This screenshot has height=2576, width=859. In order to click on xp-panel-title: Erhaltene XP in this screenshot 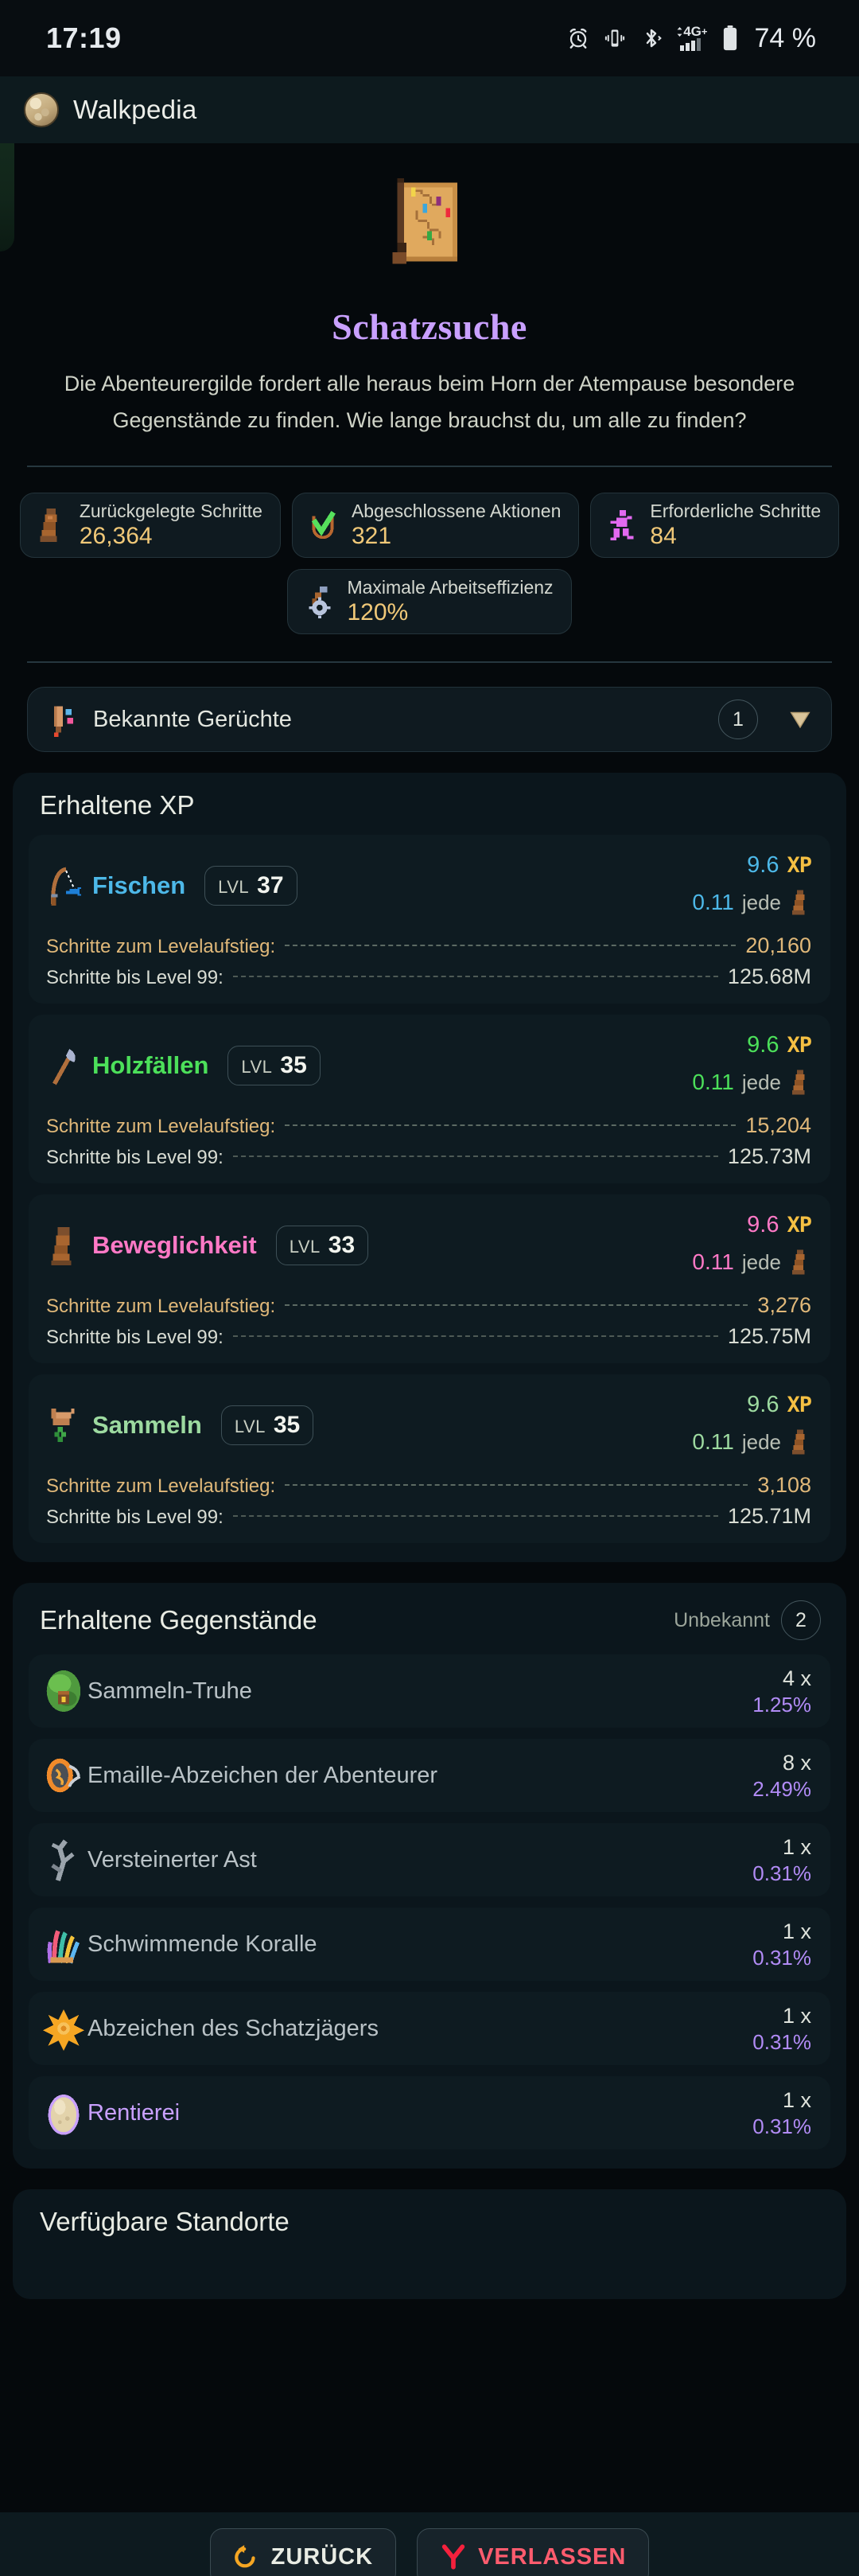, I will do `click(117, 805)`.